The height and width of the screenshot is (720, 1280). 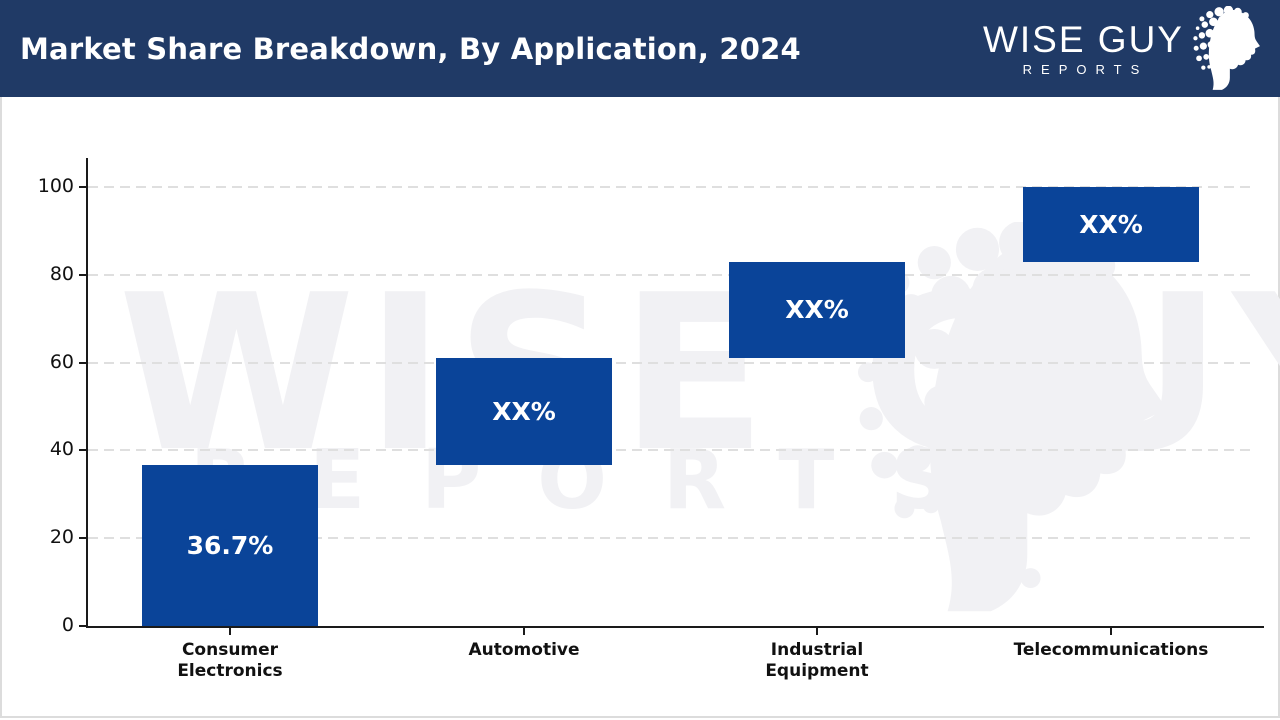 I want to click on y-tick-label-100: 100, so click(x=55, y=186).